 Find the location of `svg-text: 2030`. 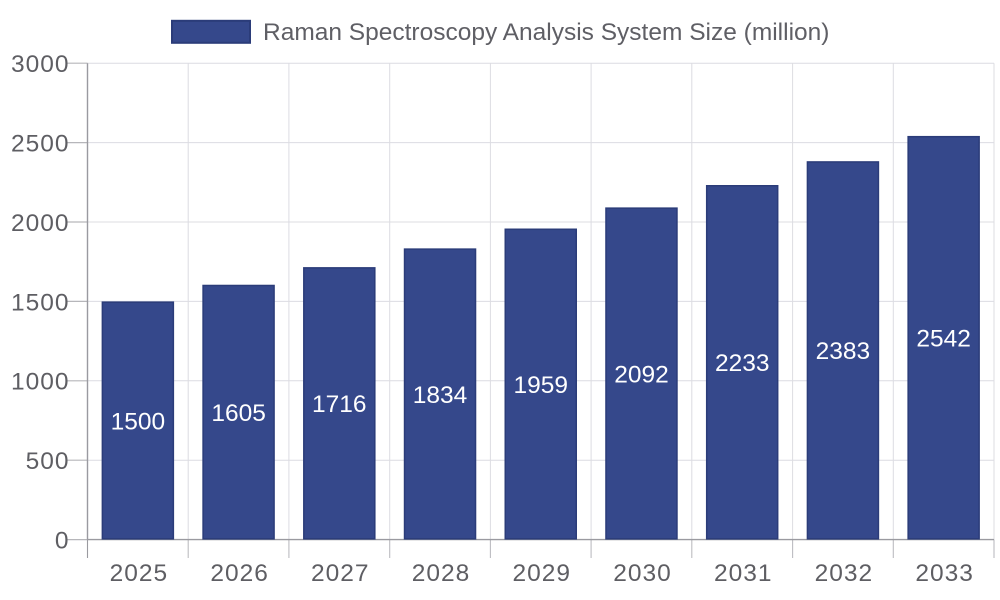

svg-text: 2030 is located at coordinates (642, 573).